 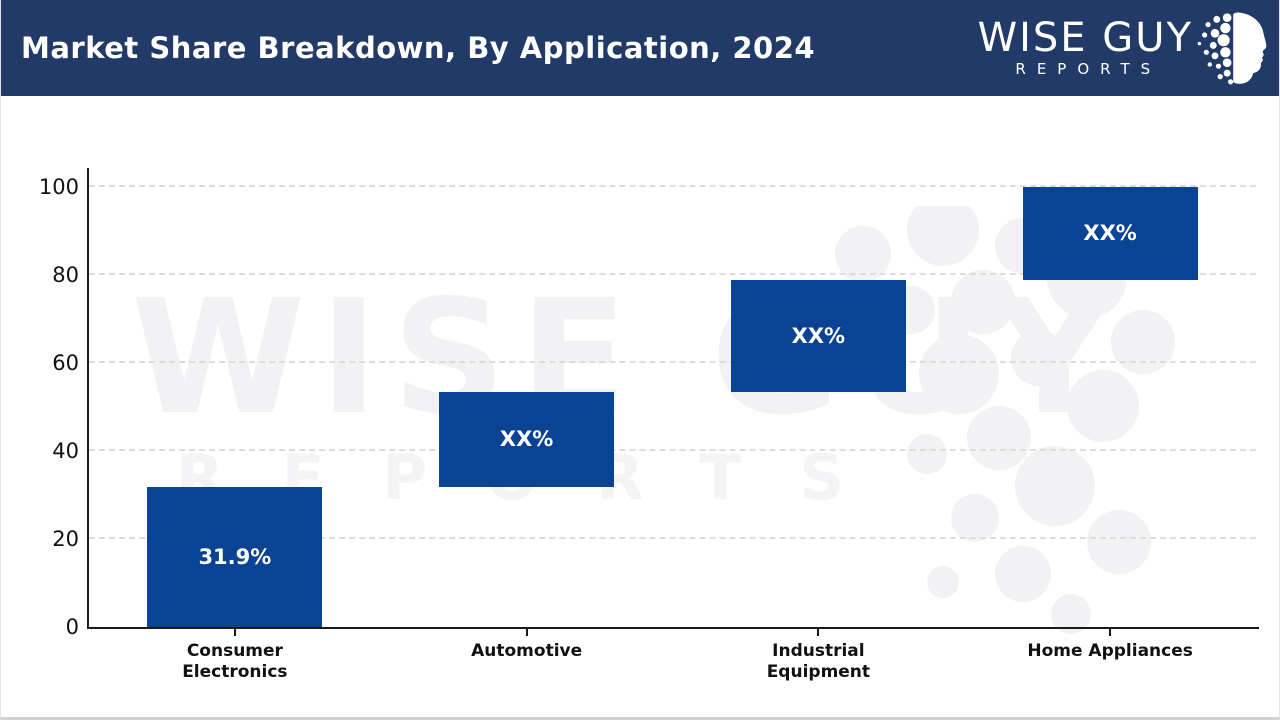 I want to click on bar-automotive: XX%, so click(x=527, y=439).